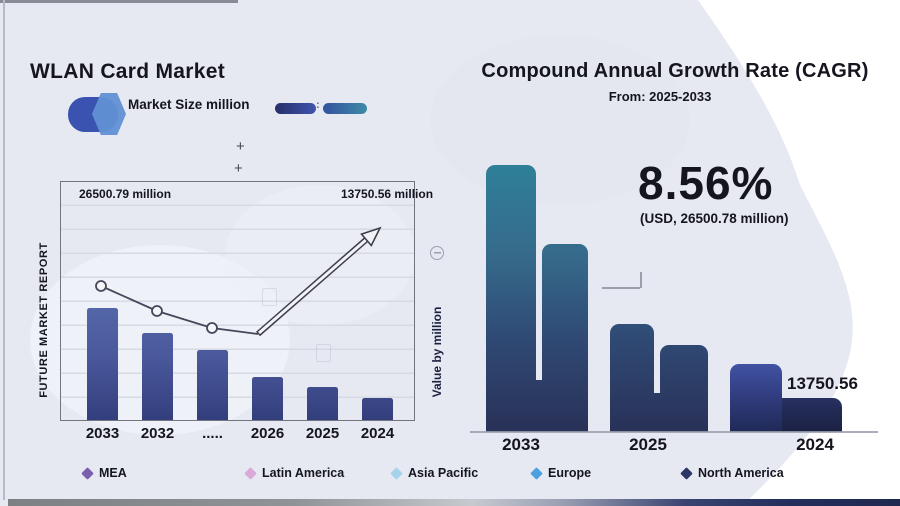 This screenshot has height=506, width=900. What do you see at coordinates (4, 250) in the screenshot?
I see `left-border-line` at bounding box center [4, 250].